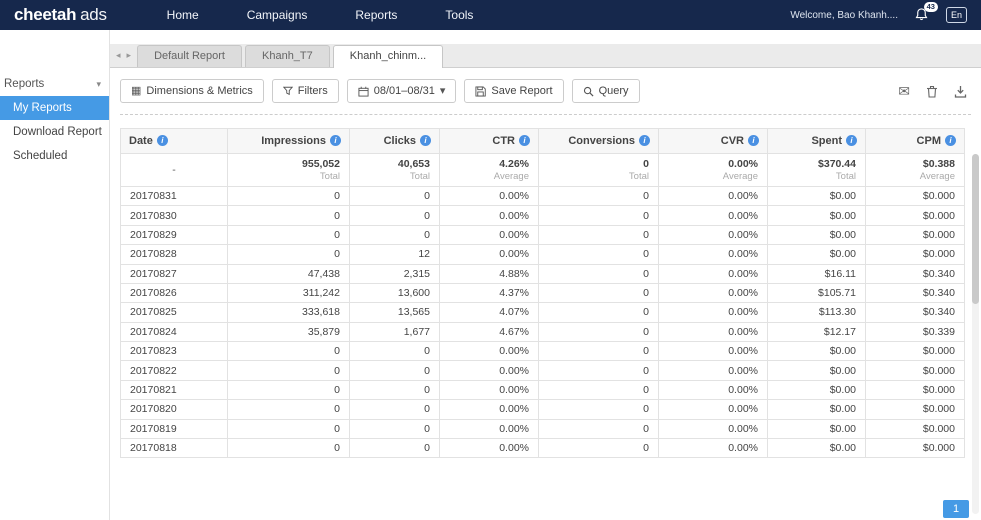  I want to click on value-cell: 1,677, so click(394, 332).